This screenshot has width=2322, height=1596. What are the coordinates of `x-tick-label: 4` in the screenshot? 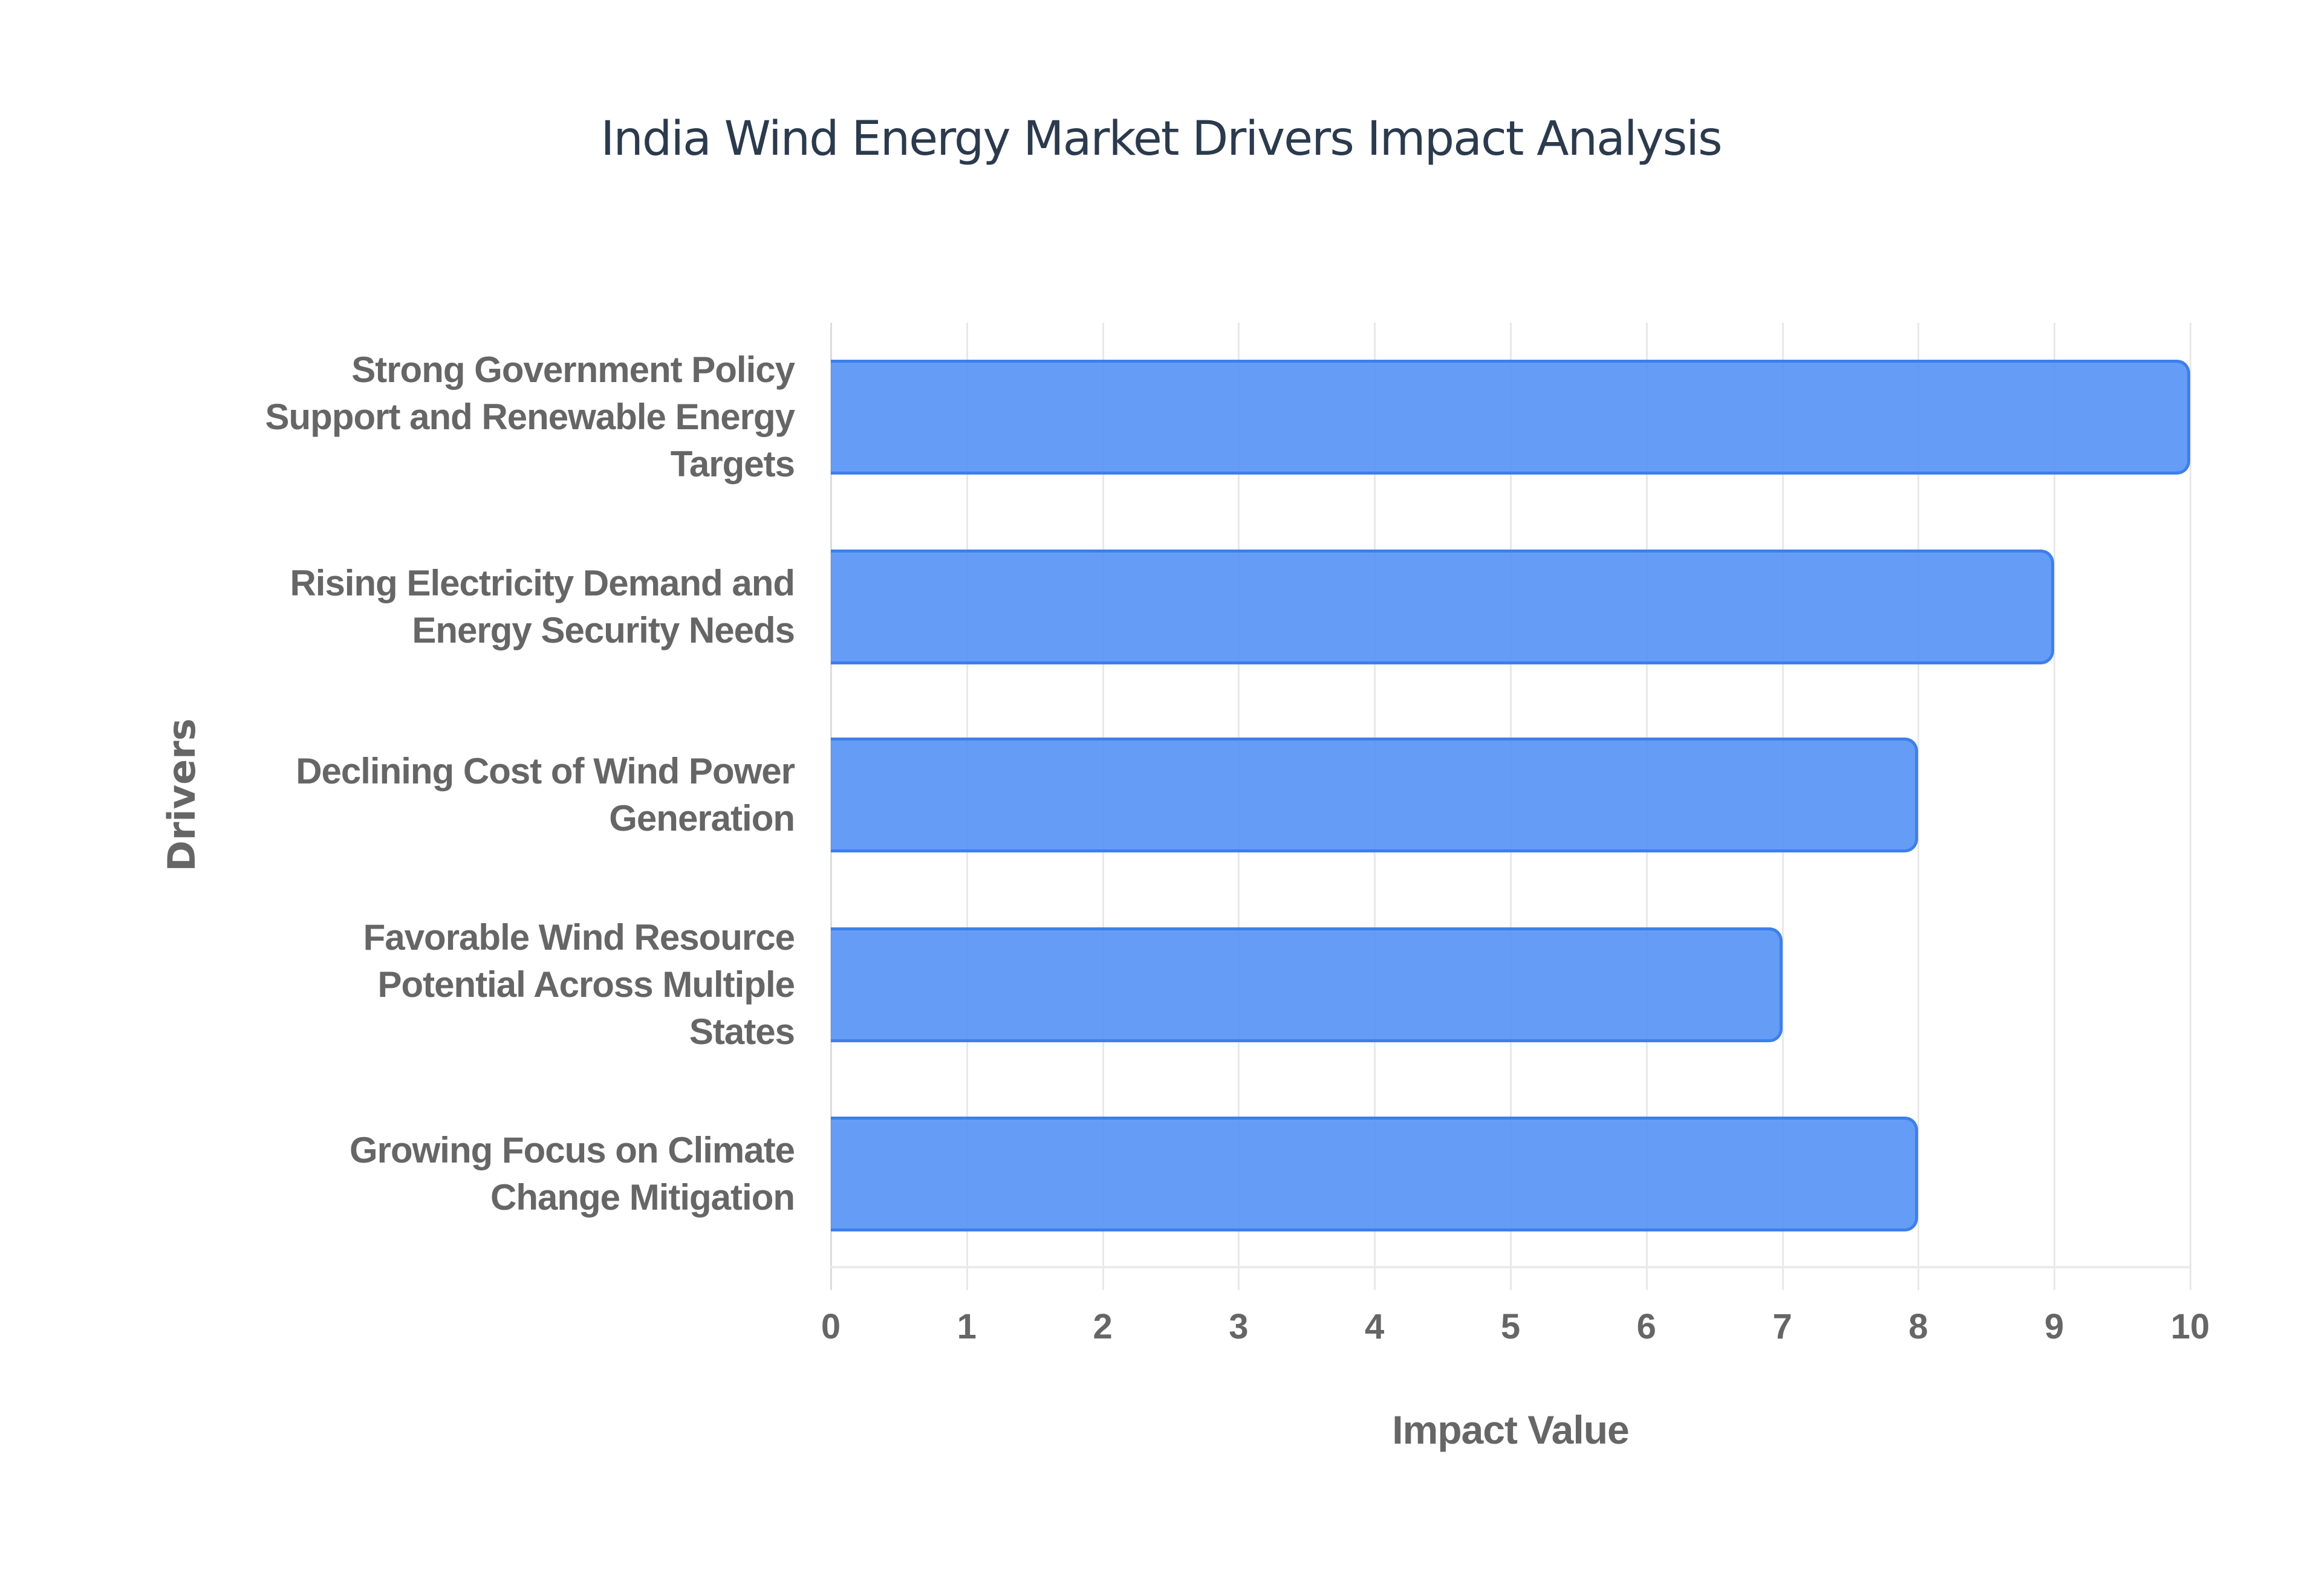 It's located at (1375, 1326).